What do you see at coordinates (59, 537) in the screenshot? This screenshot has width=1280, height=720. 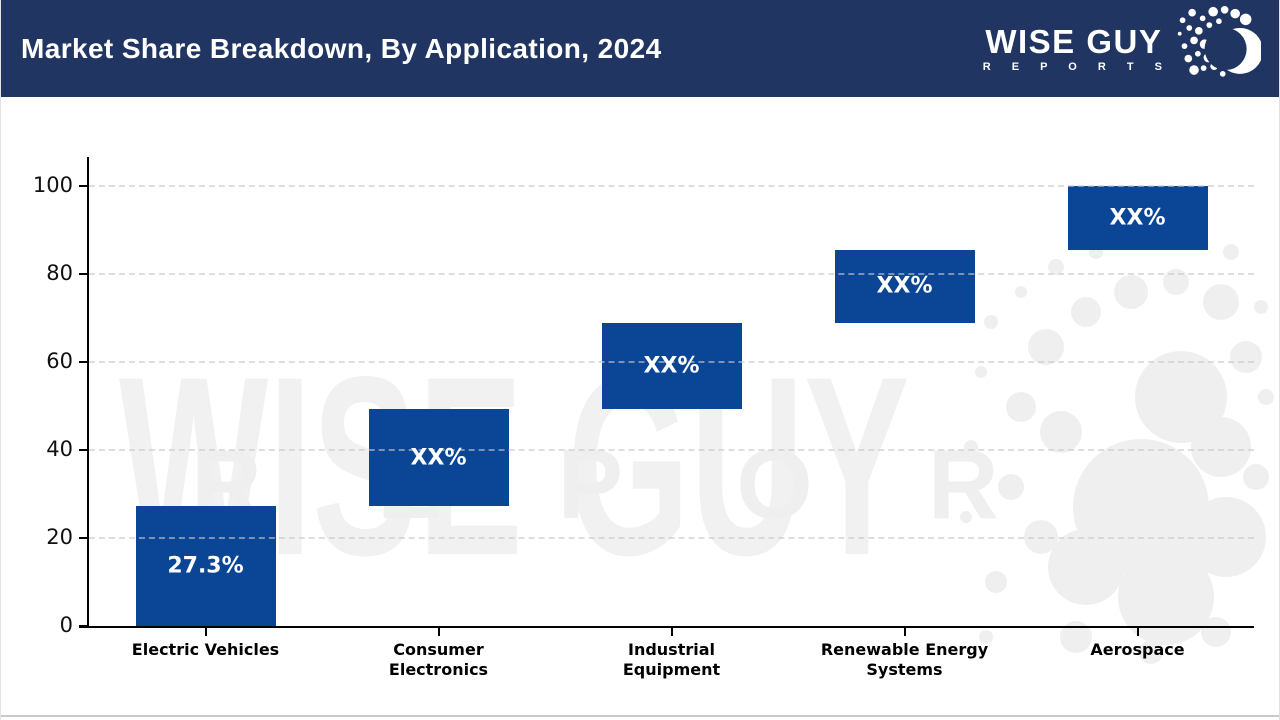 I see `y-tick-label: 20` at bounding box center [59, 537].